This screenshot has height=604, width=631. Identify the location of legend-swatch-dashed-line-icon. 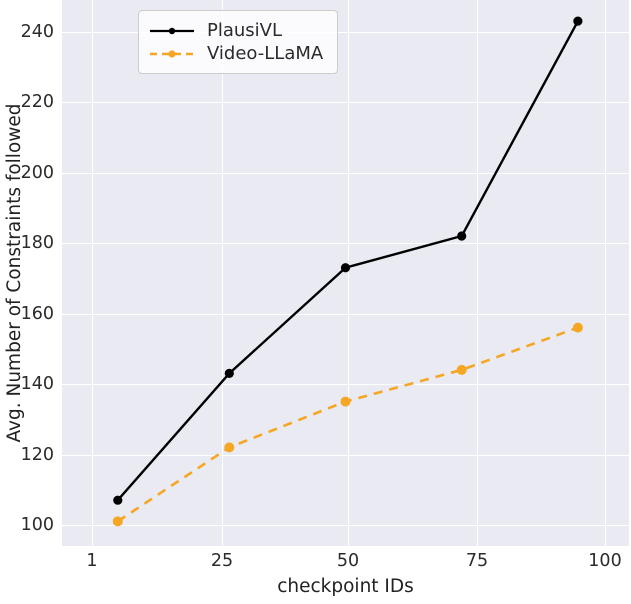
(172, 53).